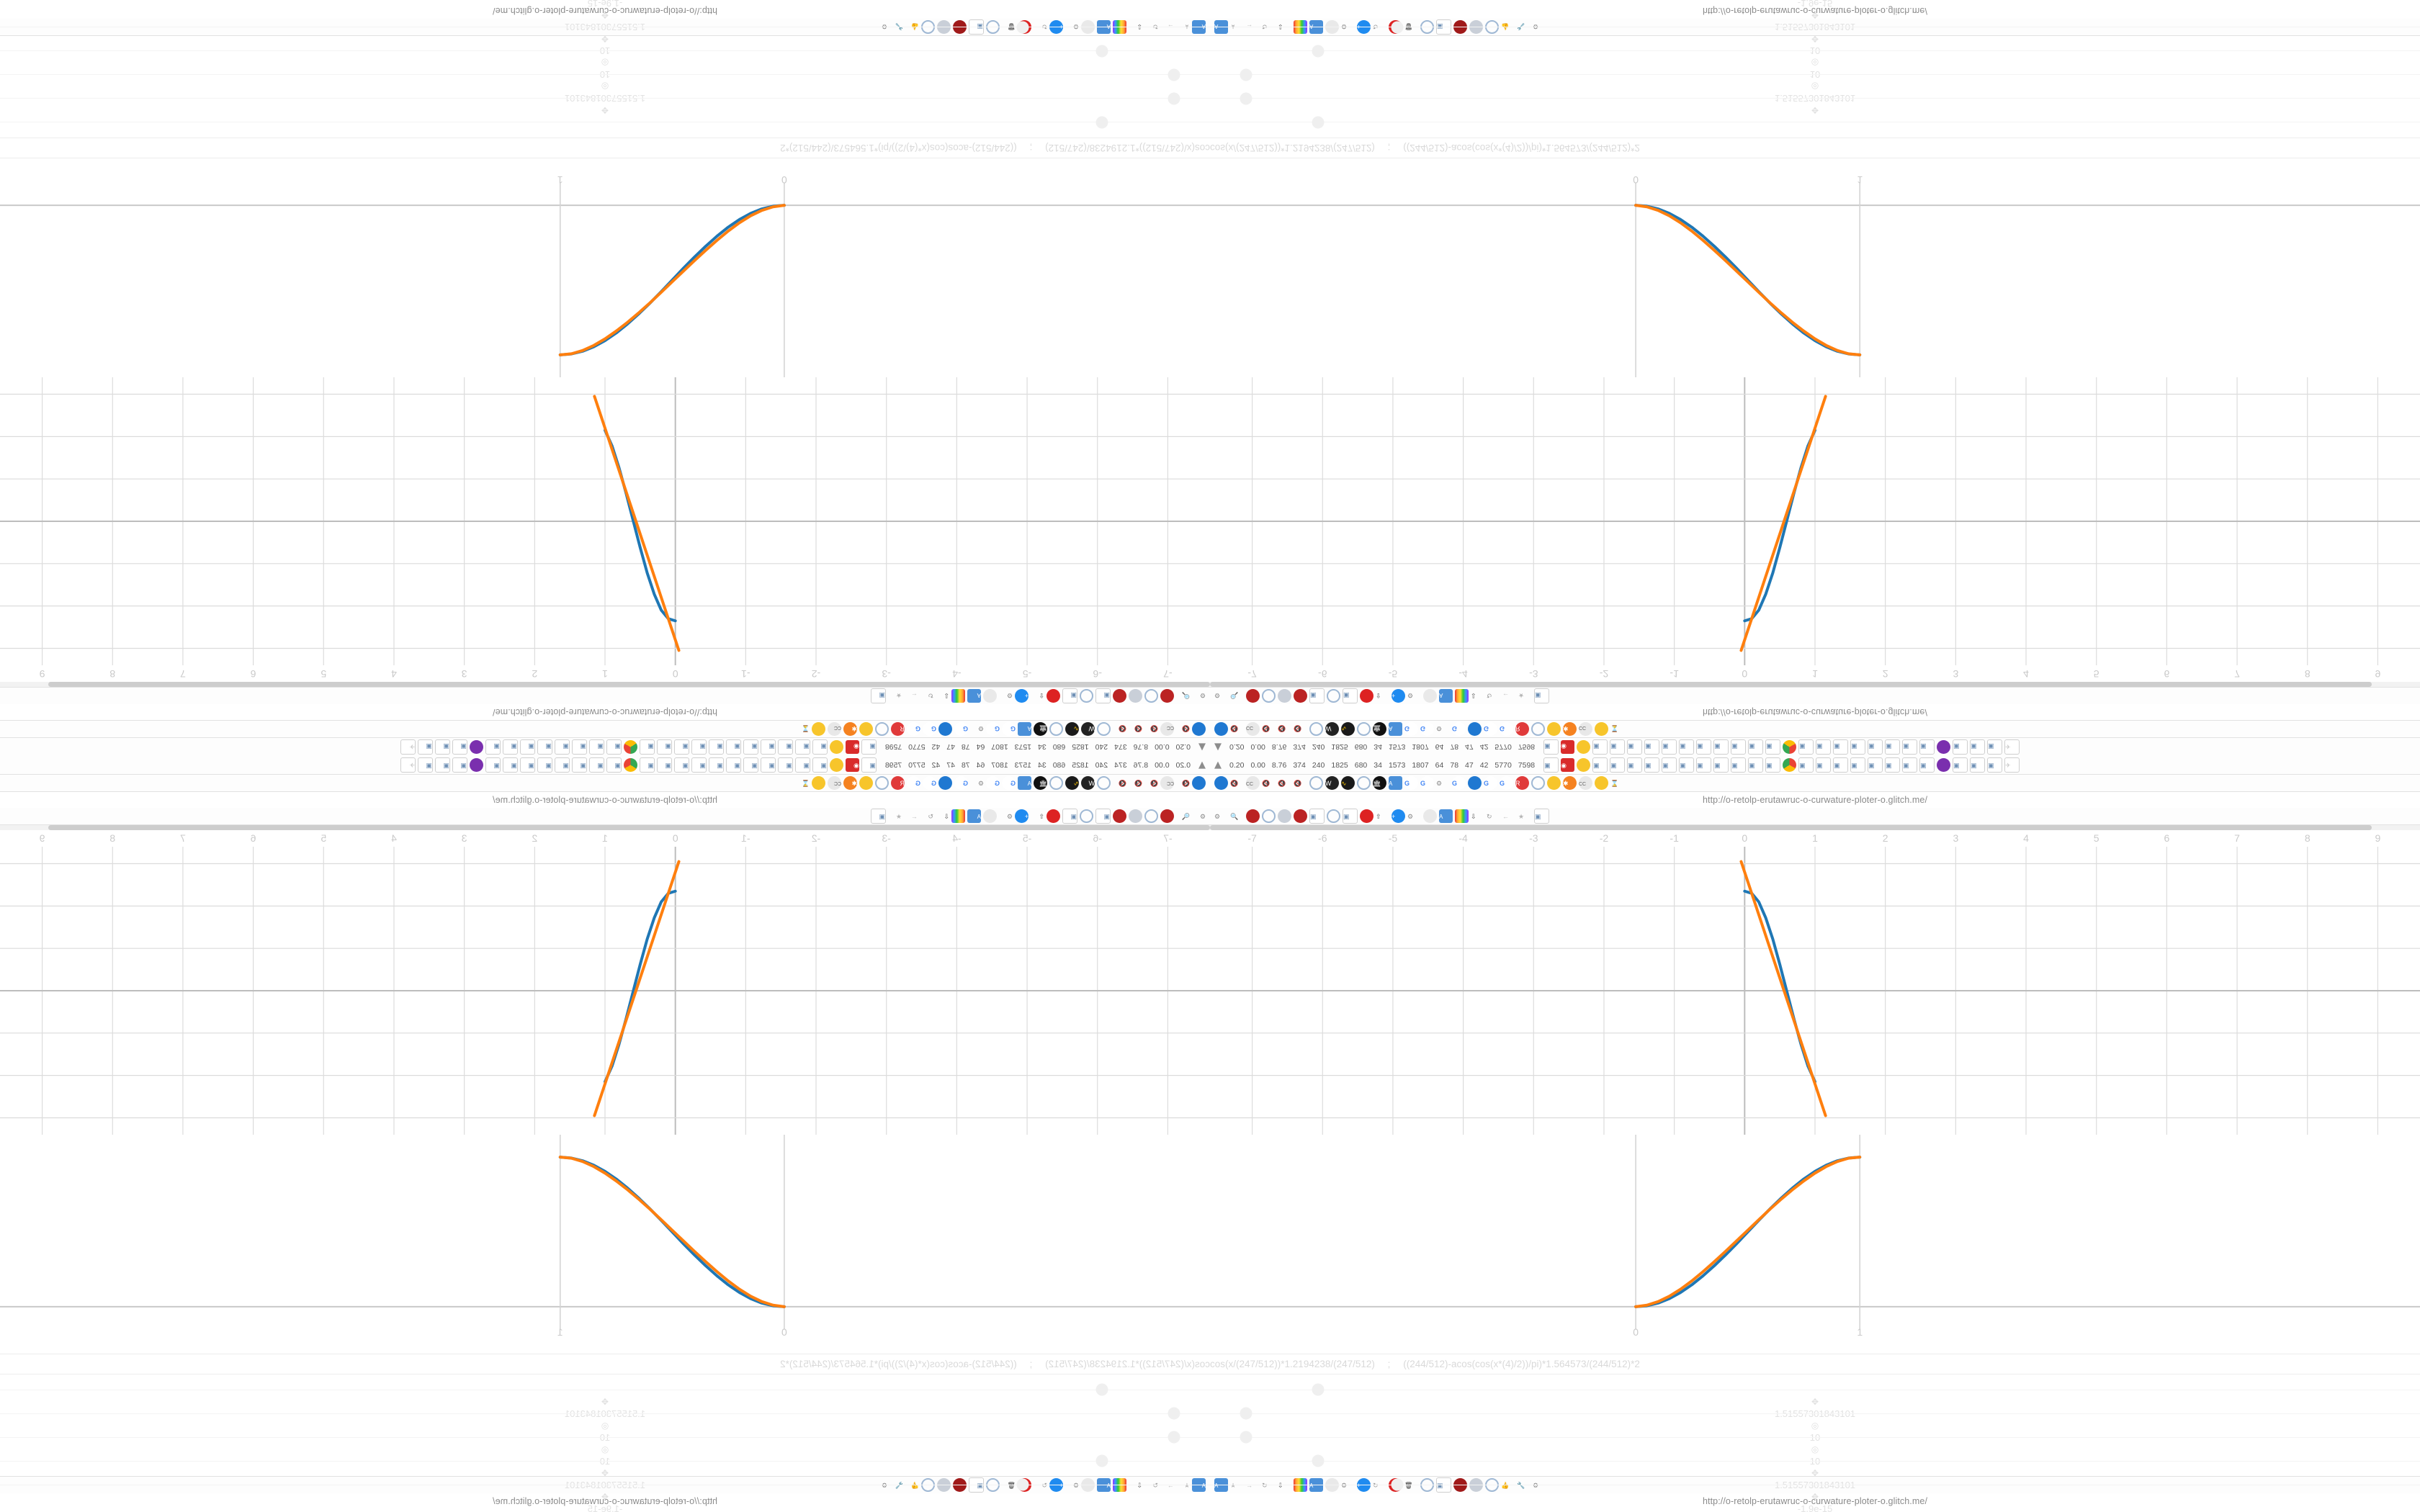 The height and width of the screenshot is (1512, 2420). What do you see at coordinates (596, 747) in the screenshot?
I see `camera-icon: ▣` at bounding box center [596, 747].